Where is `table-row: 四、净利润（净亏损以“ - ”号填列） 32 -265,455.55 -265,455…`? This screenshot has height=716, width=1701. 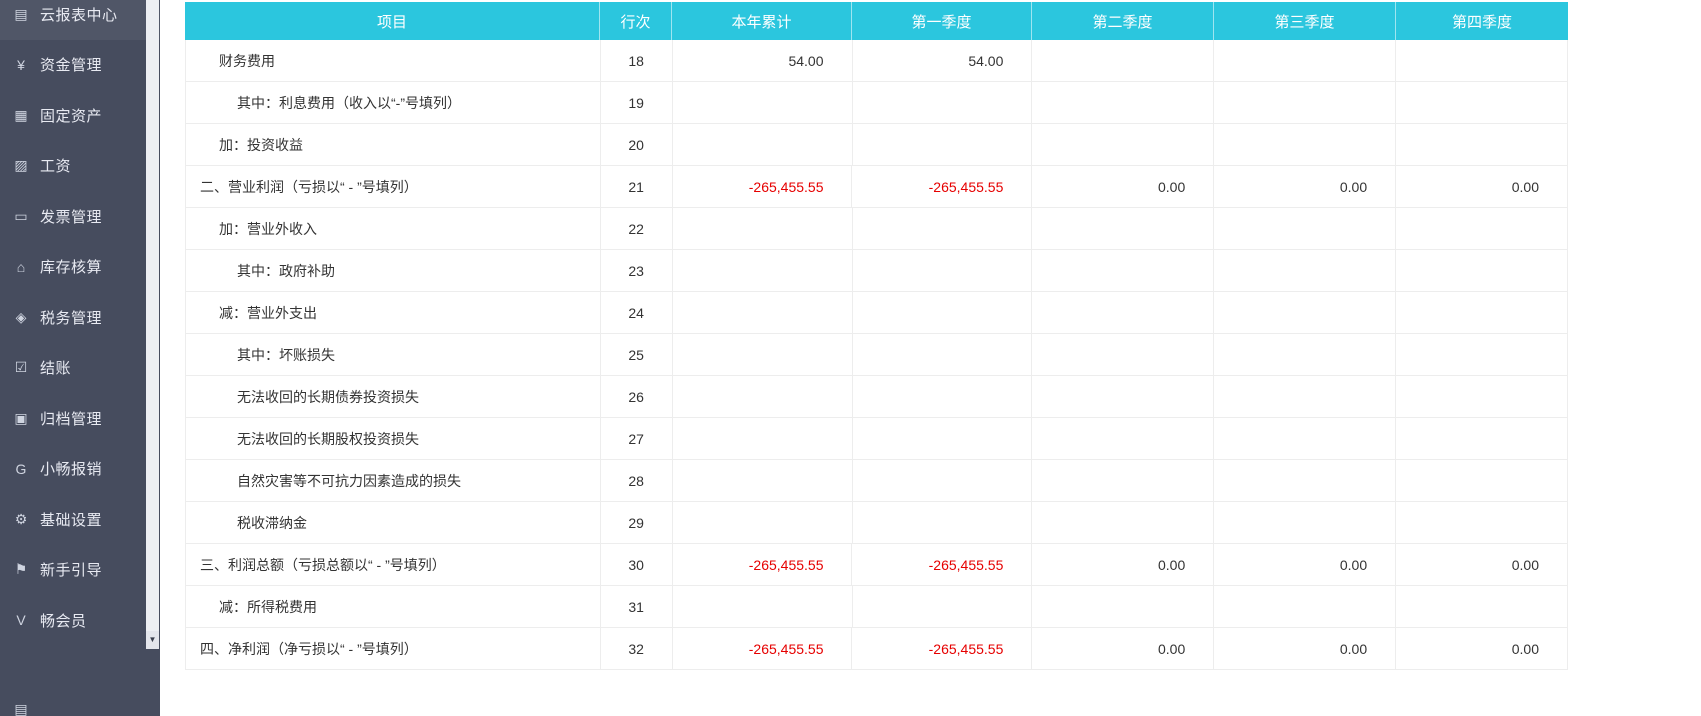 table-row: 四、净利润（净亏损以“ - ”号填列） 32 -265,455.55 -265,455… is located at coordinates (877, 649).